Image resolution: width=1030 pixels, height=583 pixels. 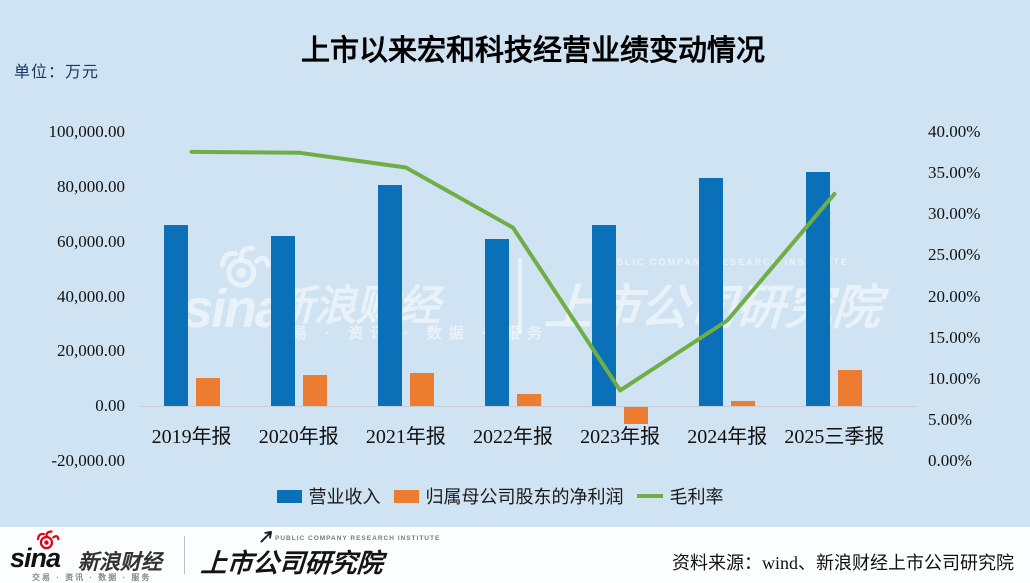 I want to click on legend-label: 营业收入, so click(x=344, y=497).